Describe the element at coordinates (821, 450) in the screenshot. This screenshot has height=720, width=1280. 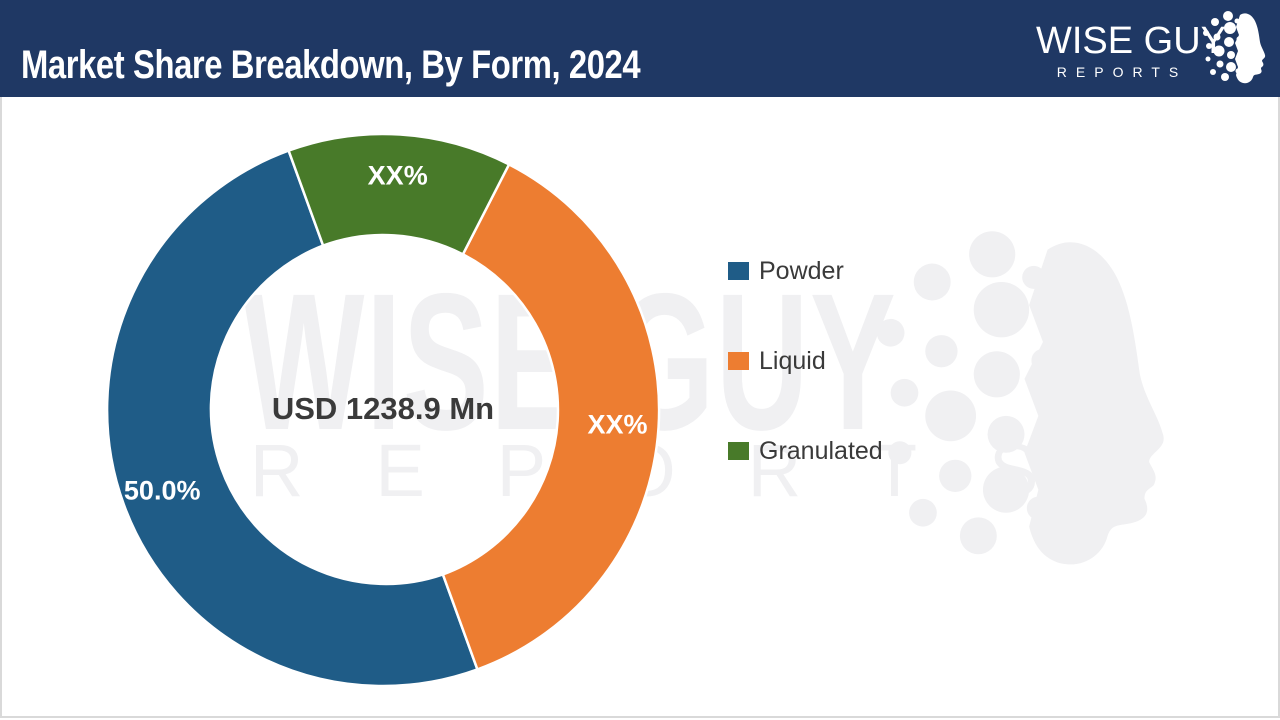
I see `legend-label-granulated: Granulated` at that location.